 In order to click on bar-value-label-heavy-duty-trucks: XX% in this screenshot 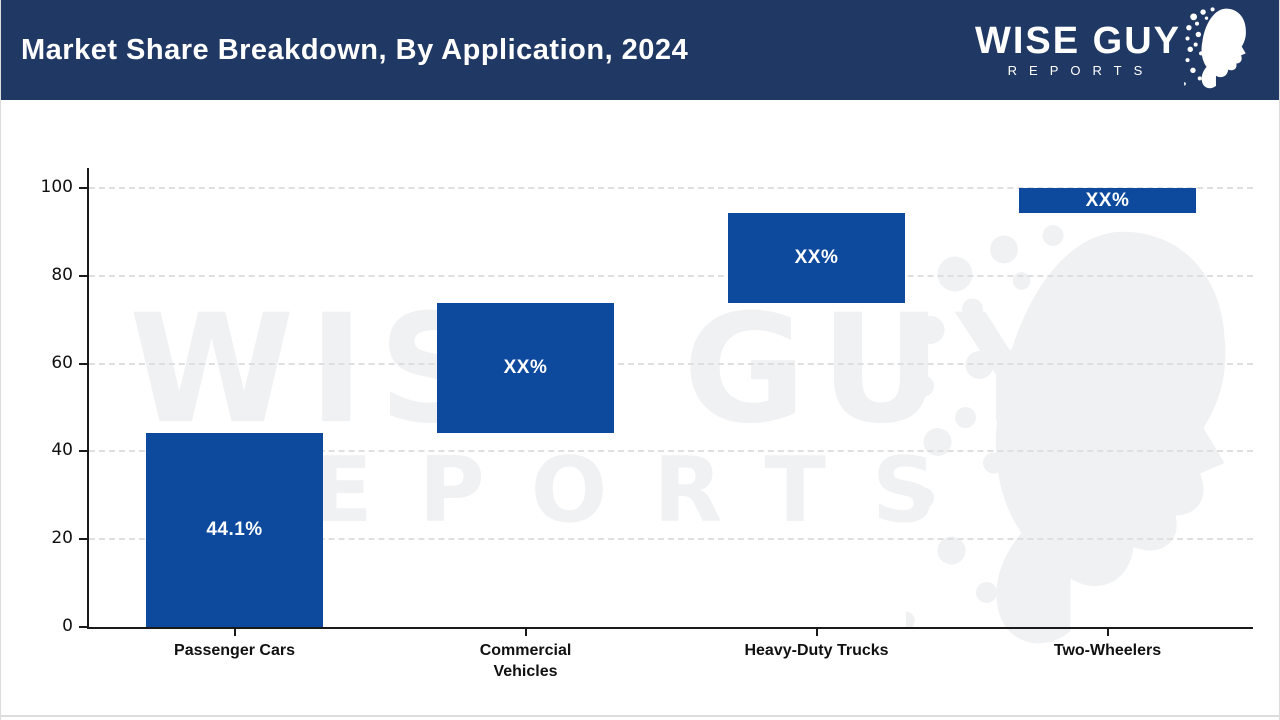, I will do `click(816, 258)`.